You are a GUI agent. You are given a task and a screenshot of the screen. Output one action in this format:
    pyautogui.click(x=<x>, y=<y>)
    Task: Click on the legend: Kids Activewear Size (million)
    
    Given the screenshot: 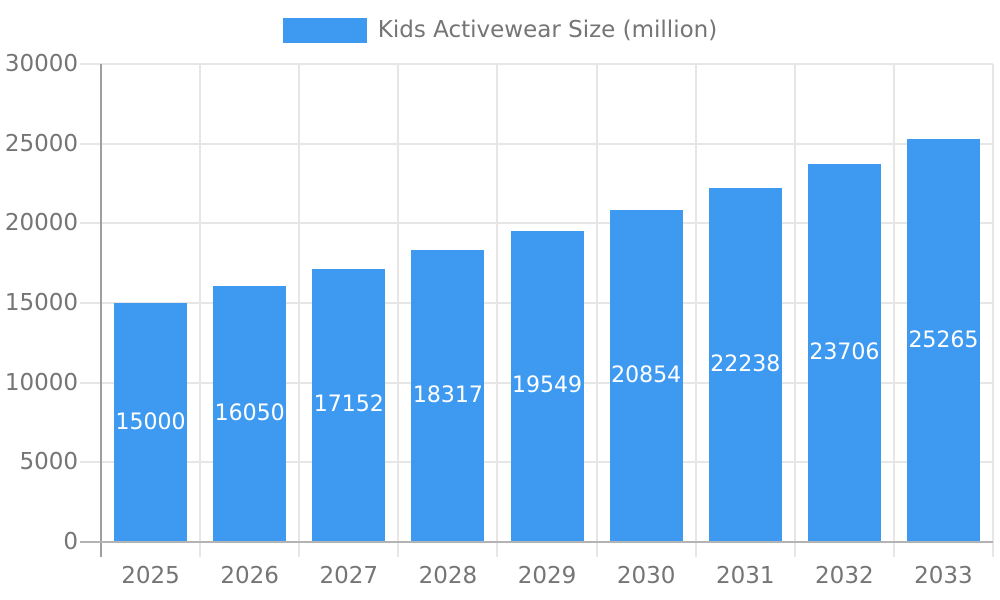 What is the action you would take?
    pyautogui.click(x=500, y=30)
    